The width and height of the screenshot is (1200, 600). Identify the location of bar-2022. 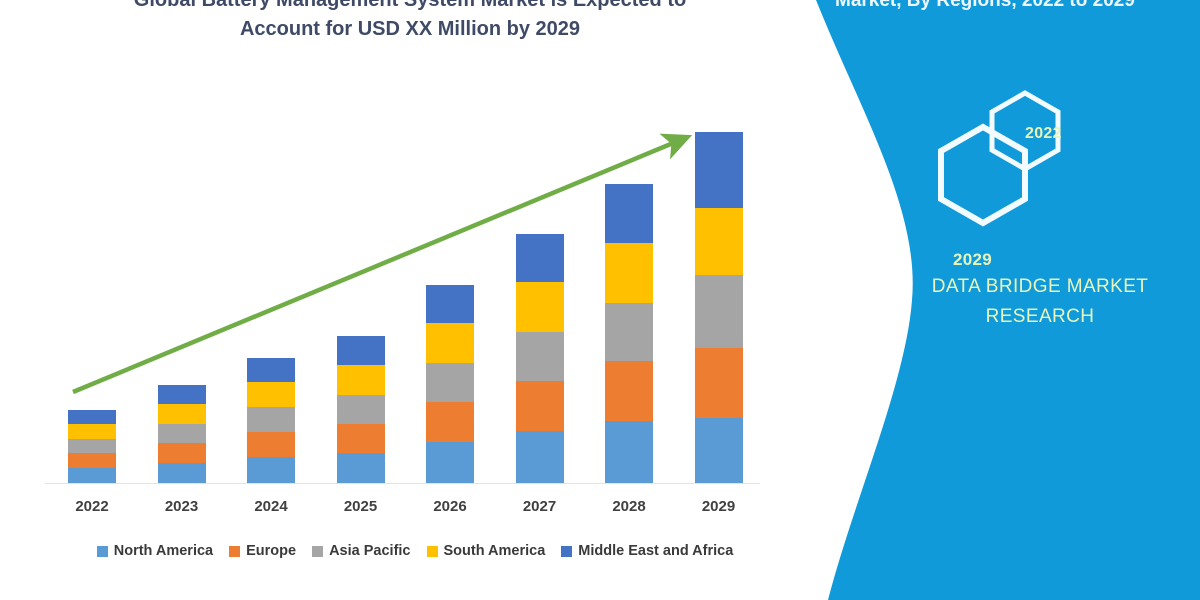
(92, 446).